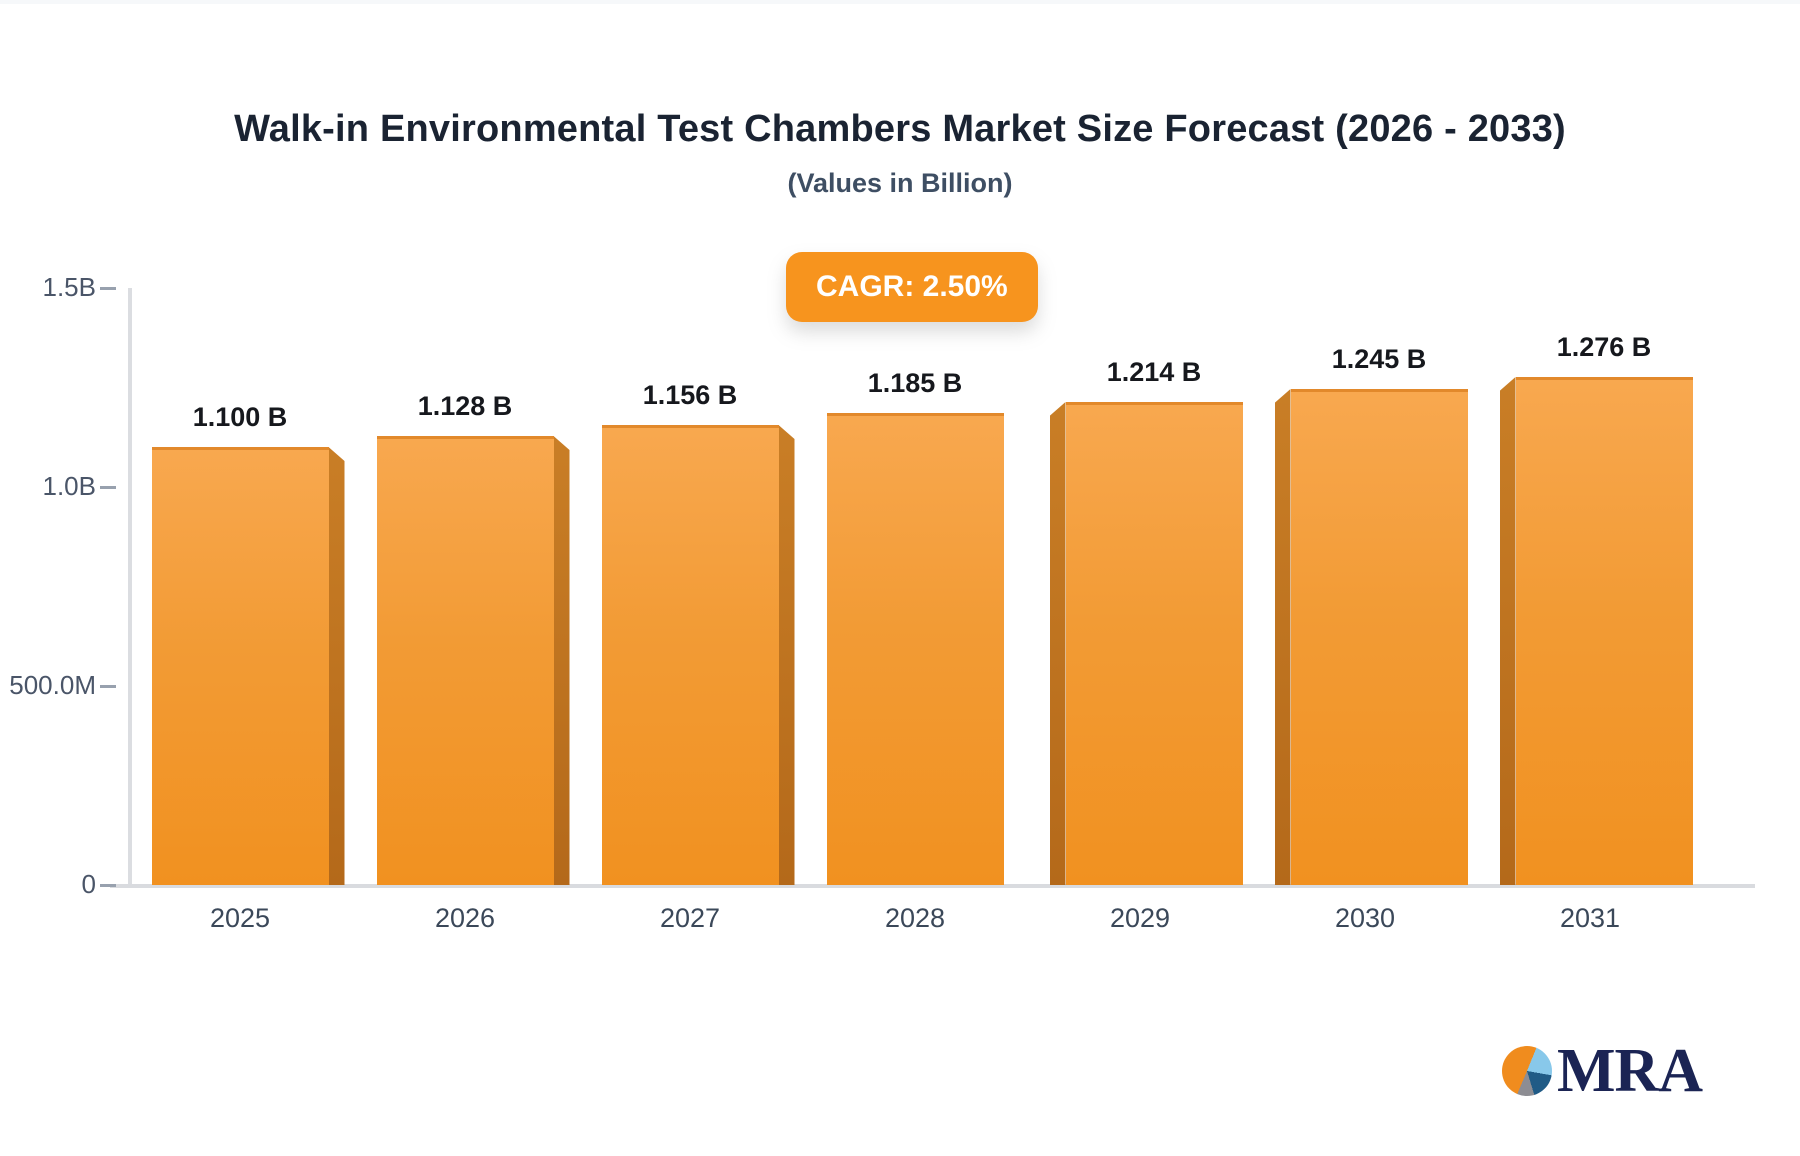 The width and height of the screenshot is (1800, 1156). Describe the element at coordinates (240, 417) in the screenshot. I see `bar-value-label-2025: 1.100 B` at that location.